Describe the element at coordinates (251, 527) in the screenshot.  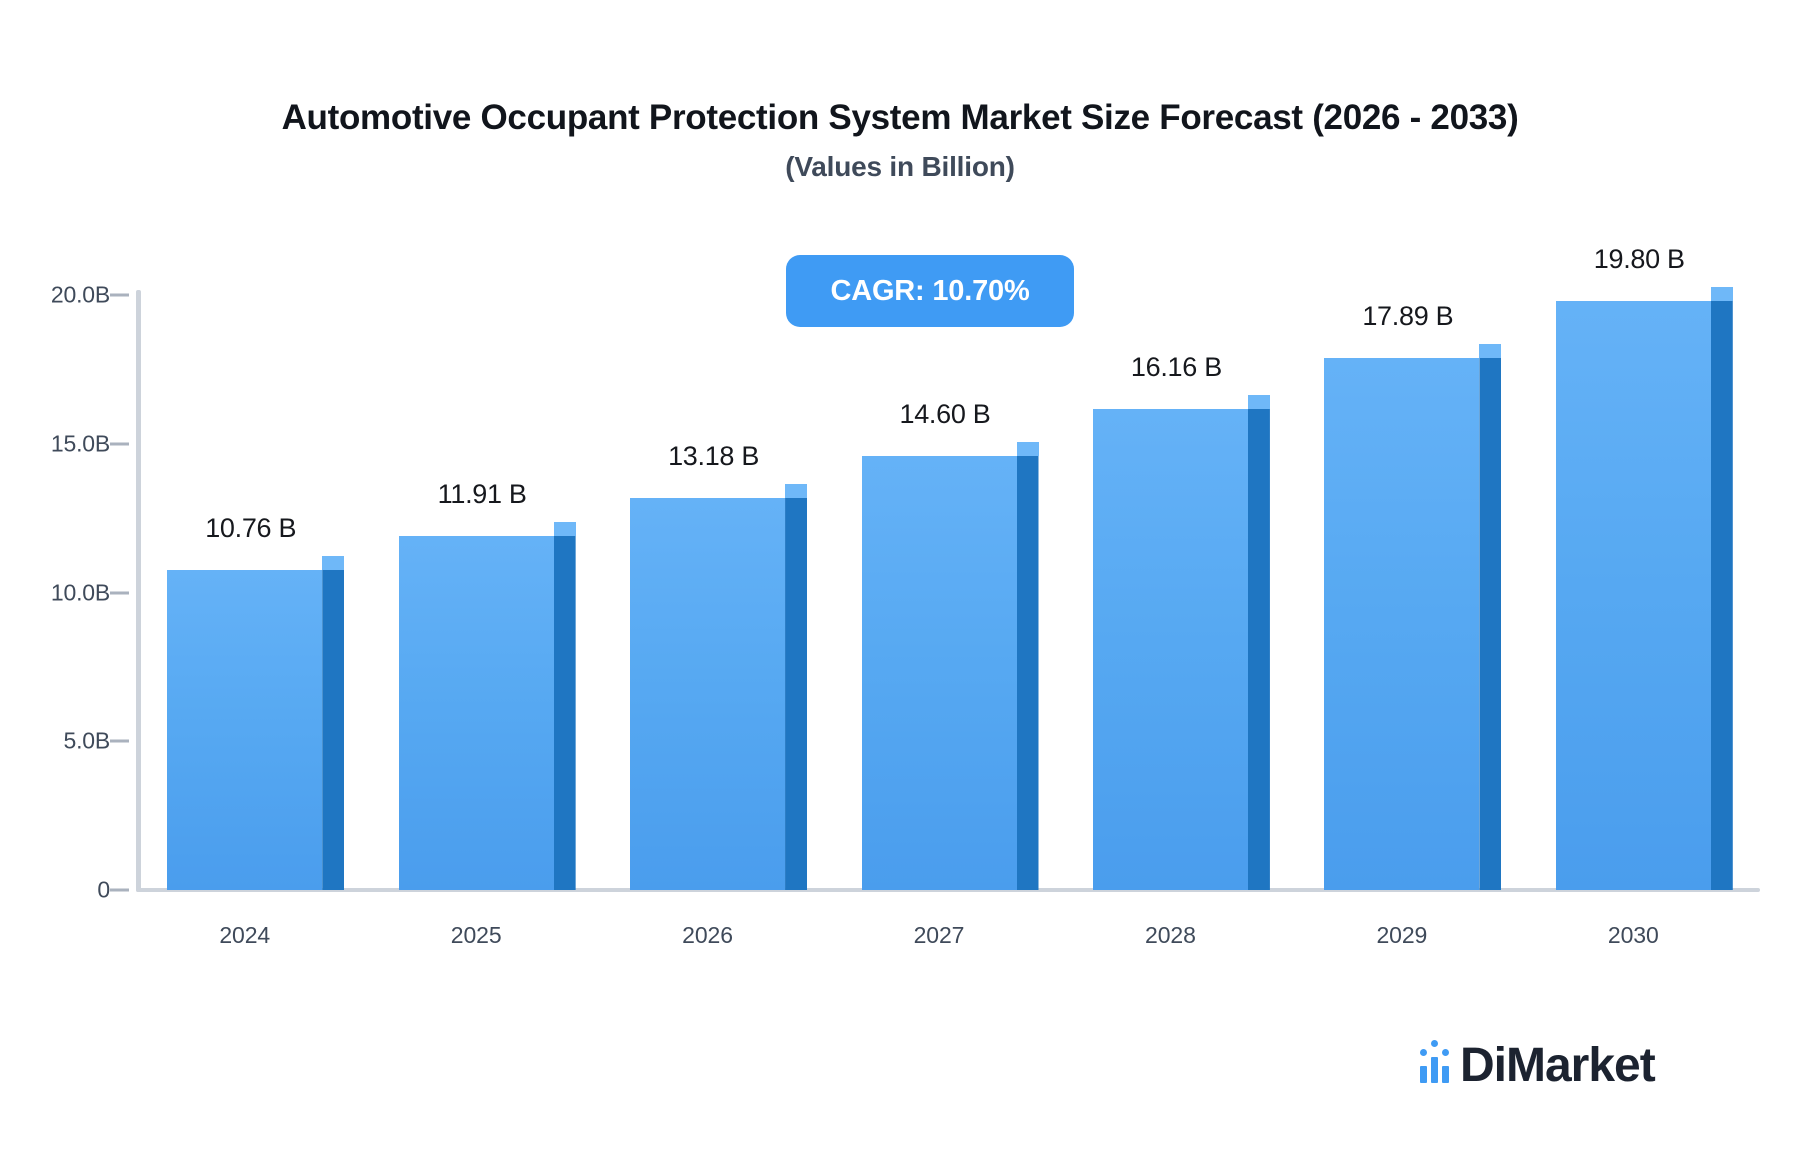
I see `bar-value-label: 10.76 B` at that location.